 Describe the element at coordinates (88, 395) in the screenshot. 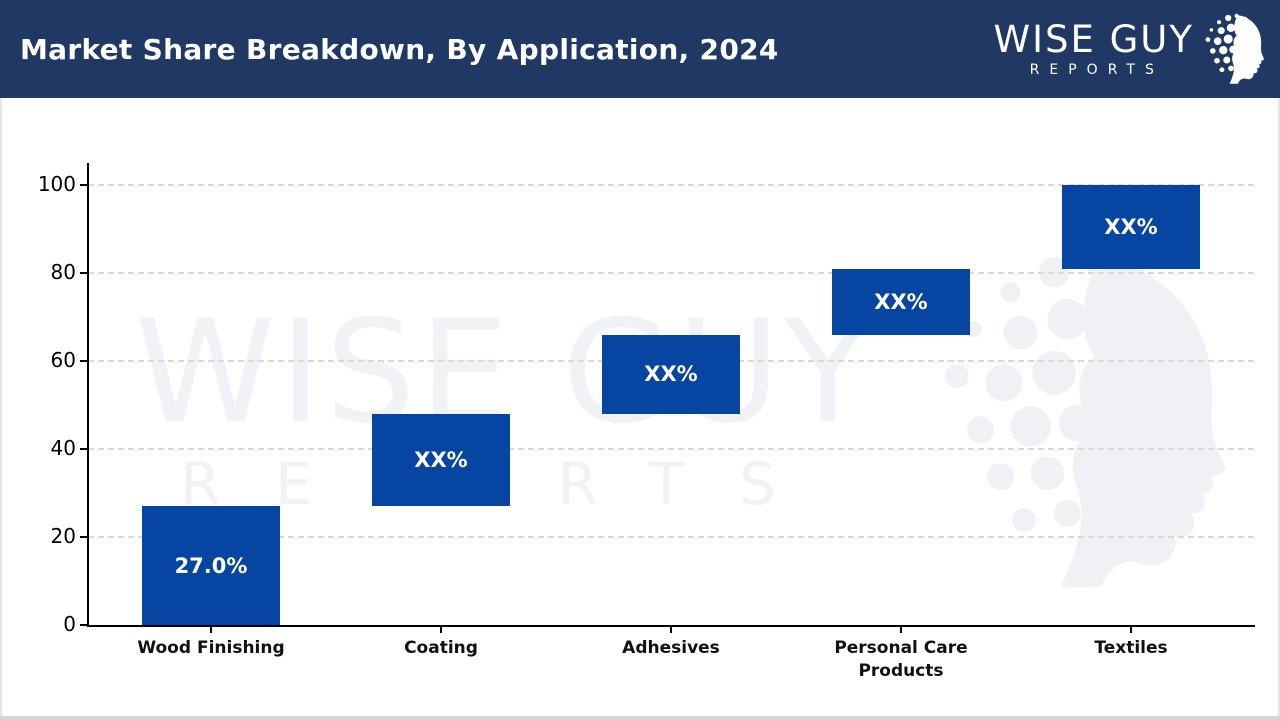

I see `y-axis-line` at that location.